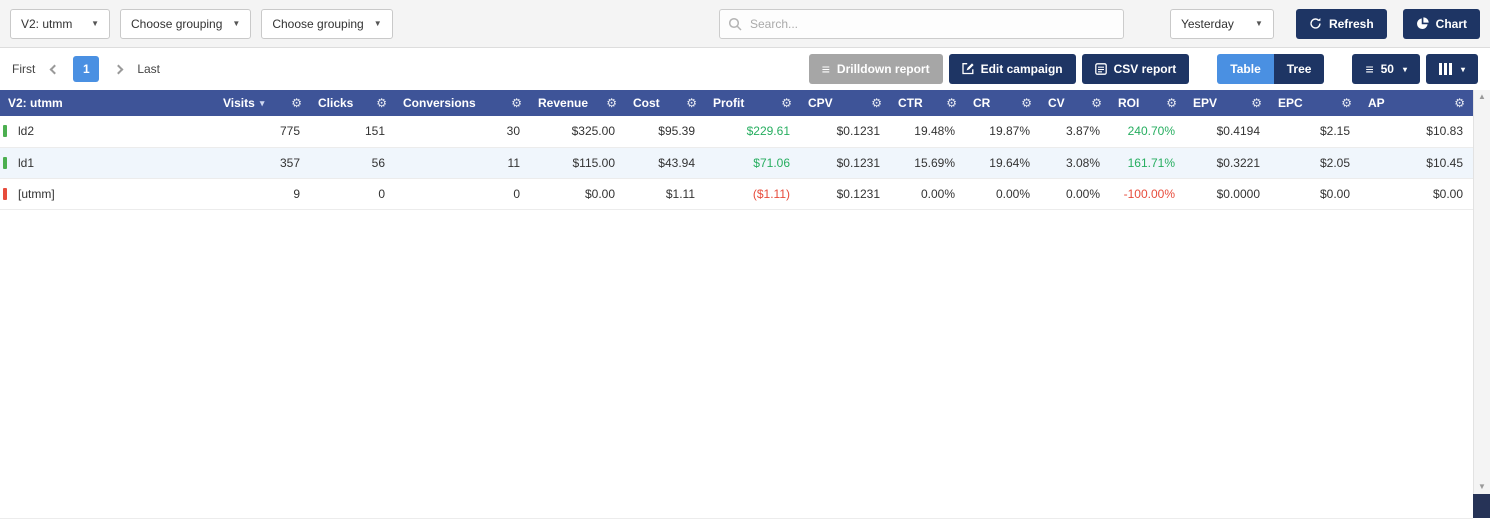 The image size is (1490, 519). I want to click on column-header-ap: AP ⚙, so click(1416, 103).